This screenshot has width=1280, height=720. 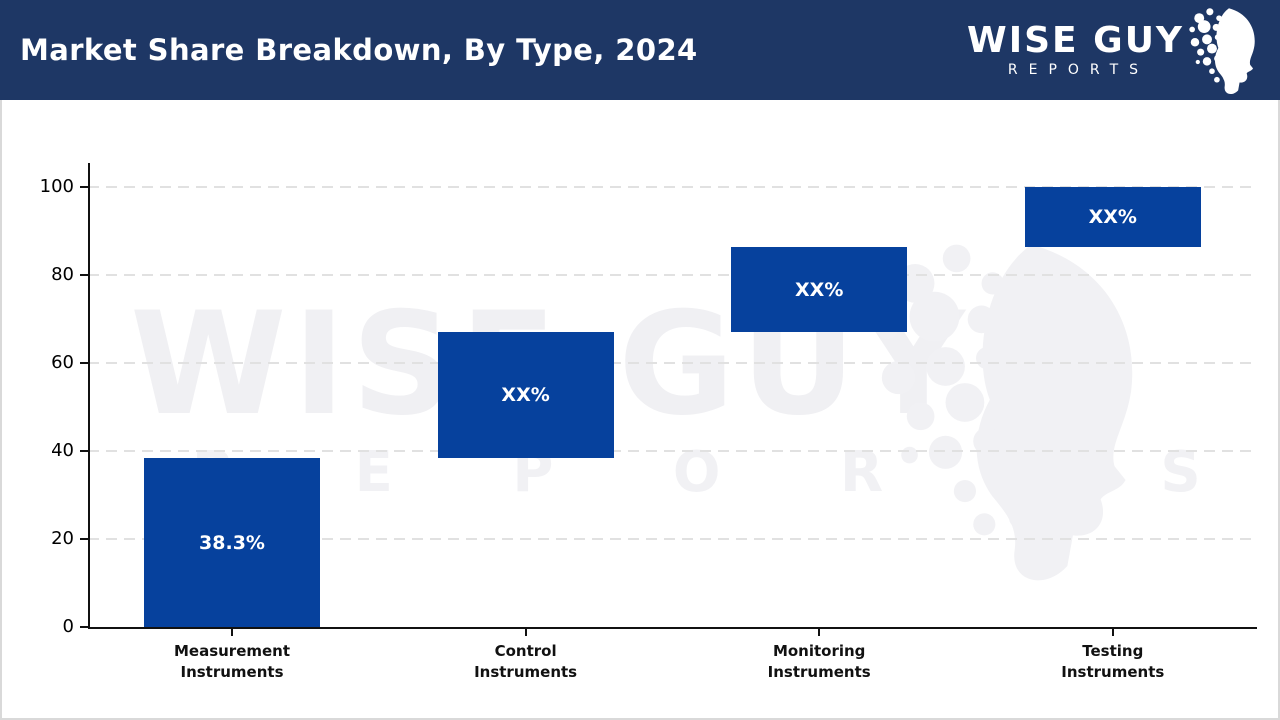 What do you see at coordinates (62, 538) in the screenshot?
I see `y-tick-label: 20` at bounding box center [62, 538].